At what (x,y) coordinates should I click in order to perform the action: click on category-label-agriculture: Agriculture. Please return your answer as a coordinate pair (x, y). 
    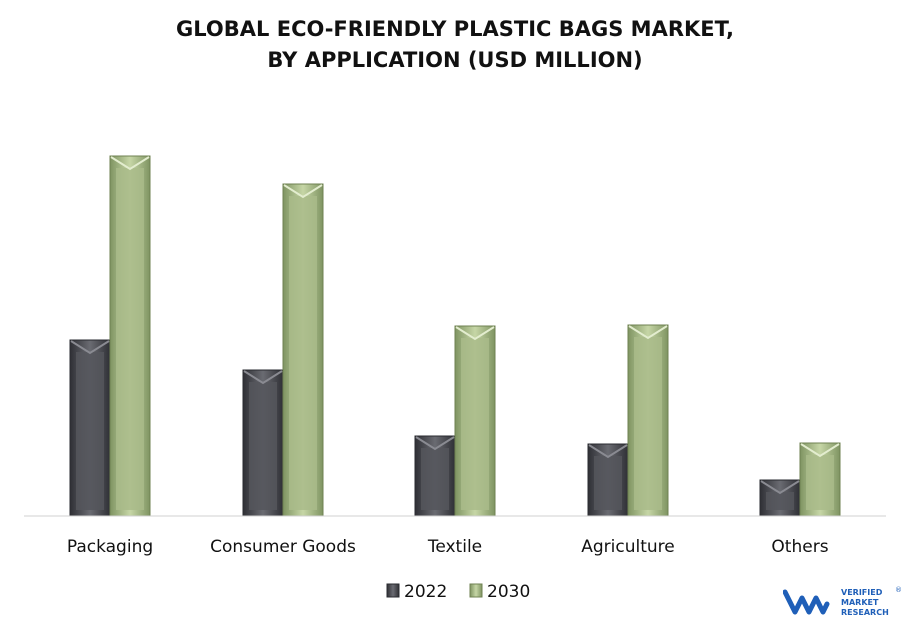
    Looking at the image, I should click on (628, 547).